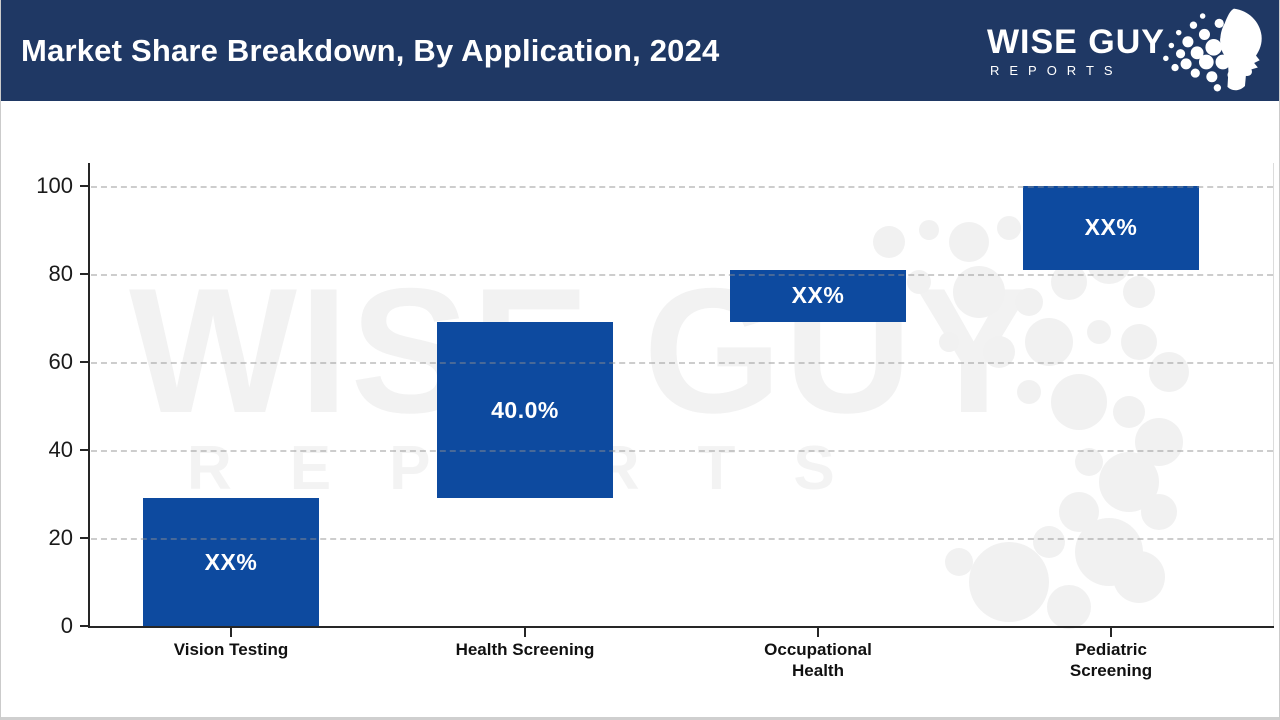 The height and width of the screenshot is (720, 1280). I want to click on y-tick-label-40: 40, so click(60, 449).